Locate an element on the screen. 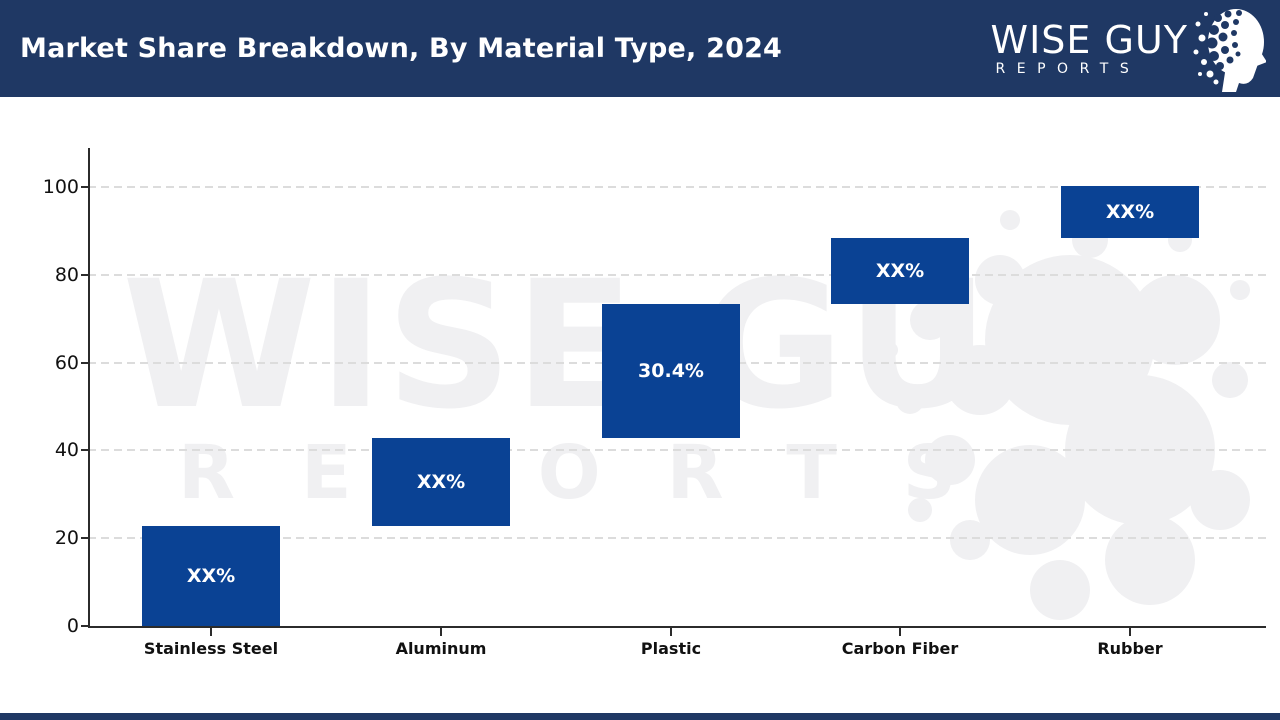 The height and width of the screenshot is (720, 1280). gridline-y20 is located at coordinates (677, 538).